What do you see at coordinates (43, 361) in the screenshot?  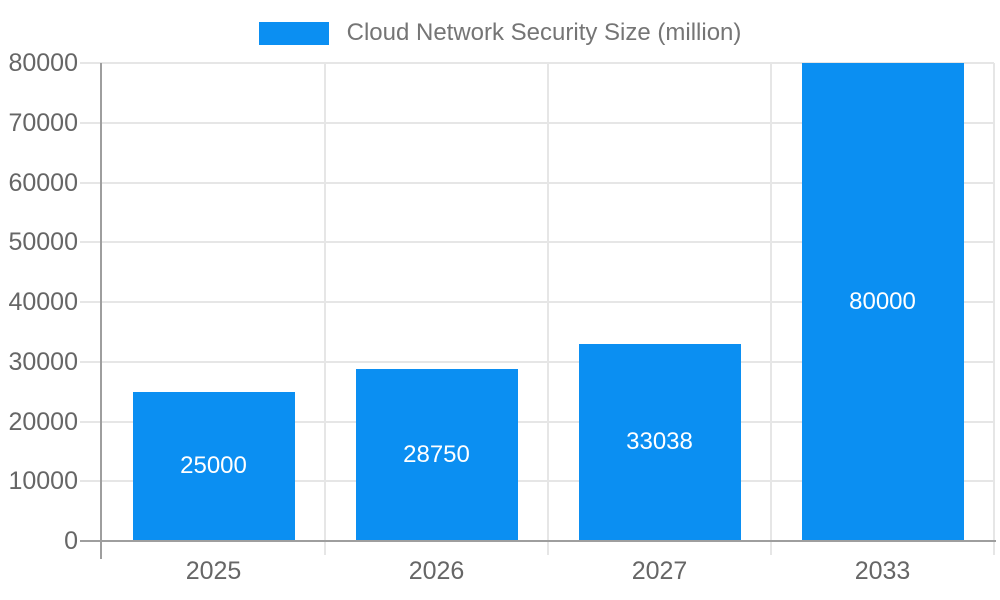 I see `y-tick-label: 30000` at bounding box center [43, 361].